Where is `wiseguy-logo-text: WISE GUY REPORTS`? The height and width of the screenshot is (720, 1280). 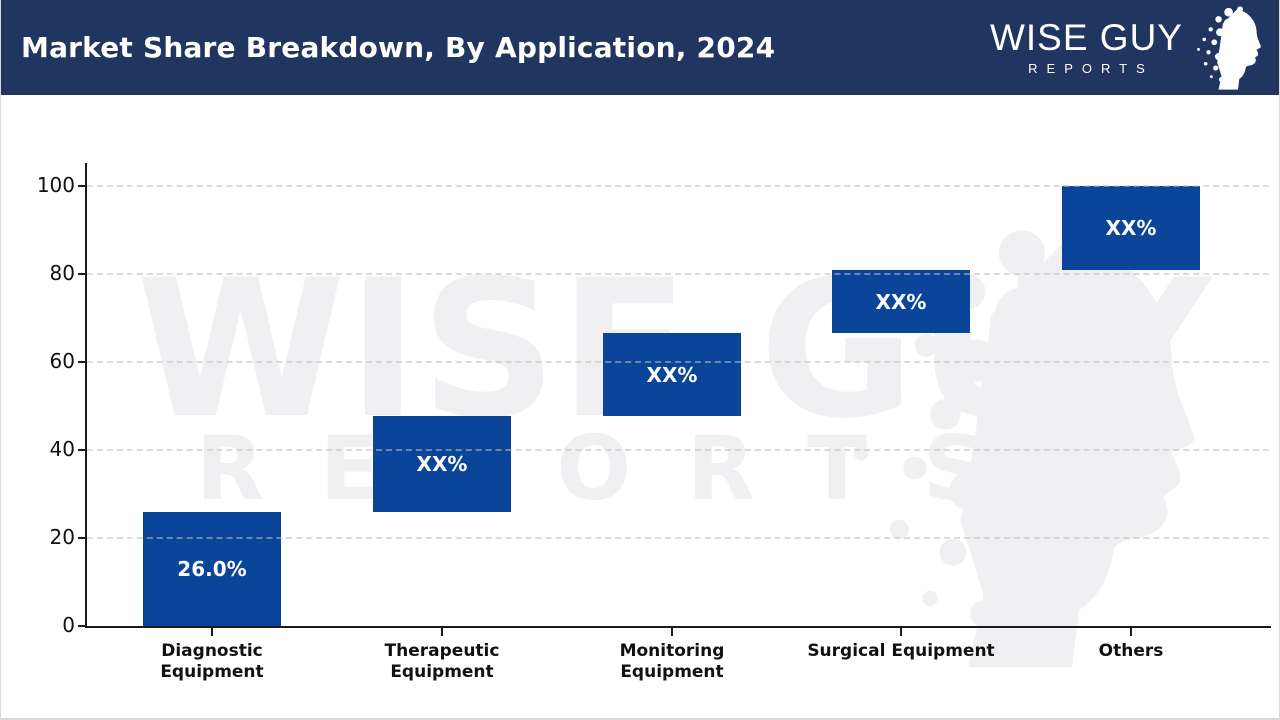
wiseguy-logo-text: WISE GUY REPORTS is located at coordinates (1086, 47).